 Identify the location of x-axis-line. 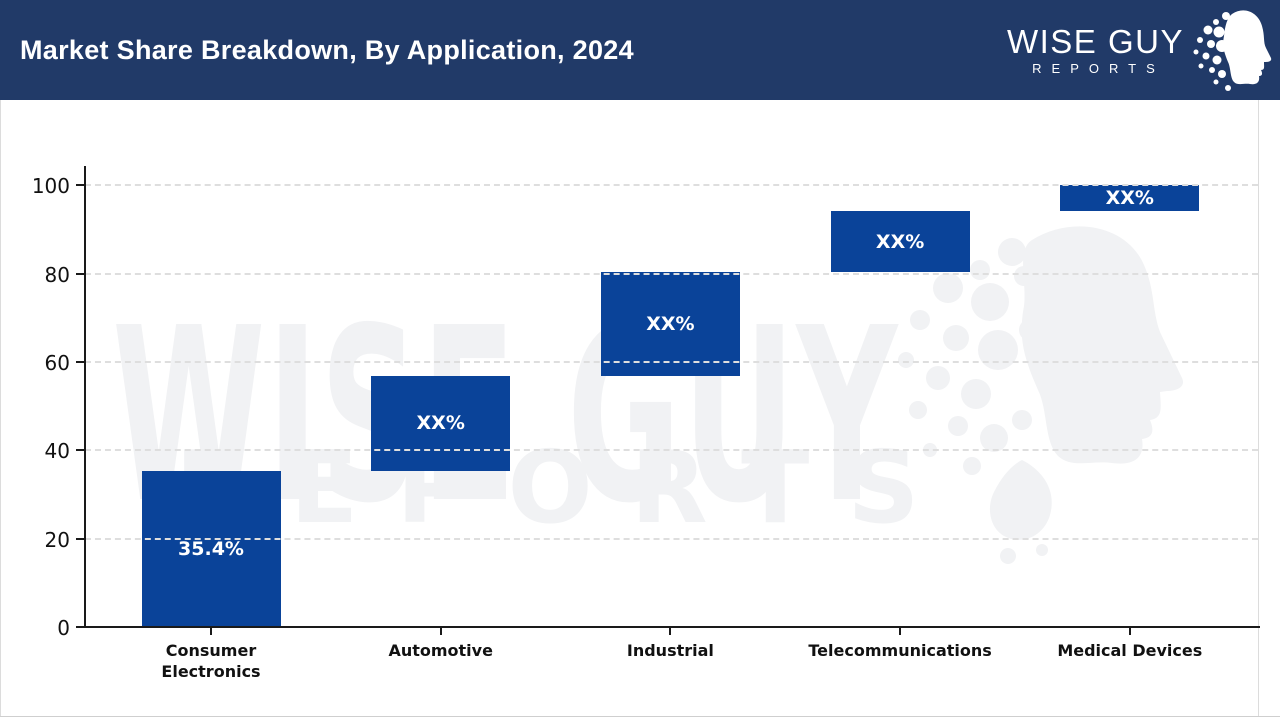
(672, 627).